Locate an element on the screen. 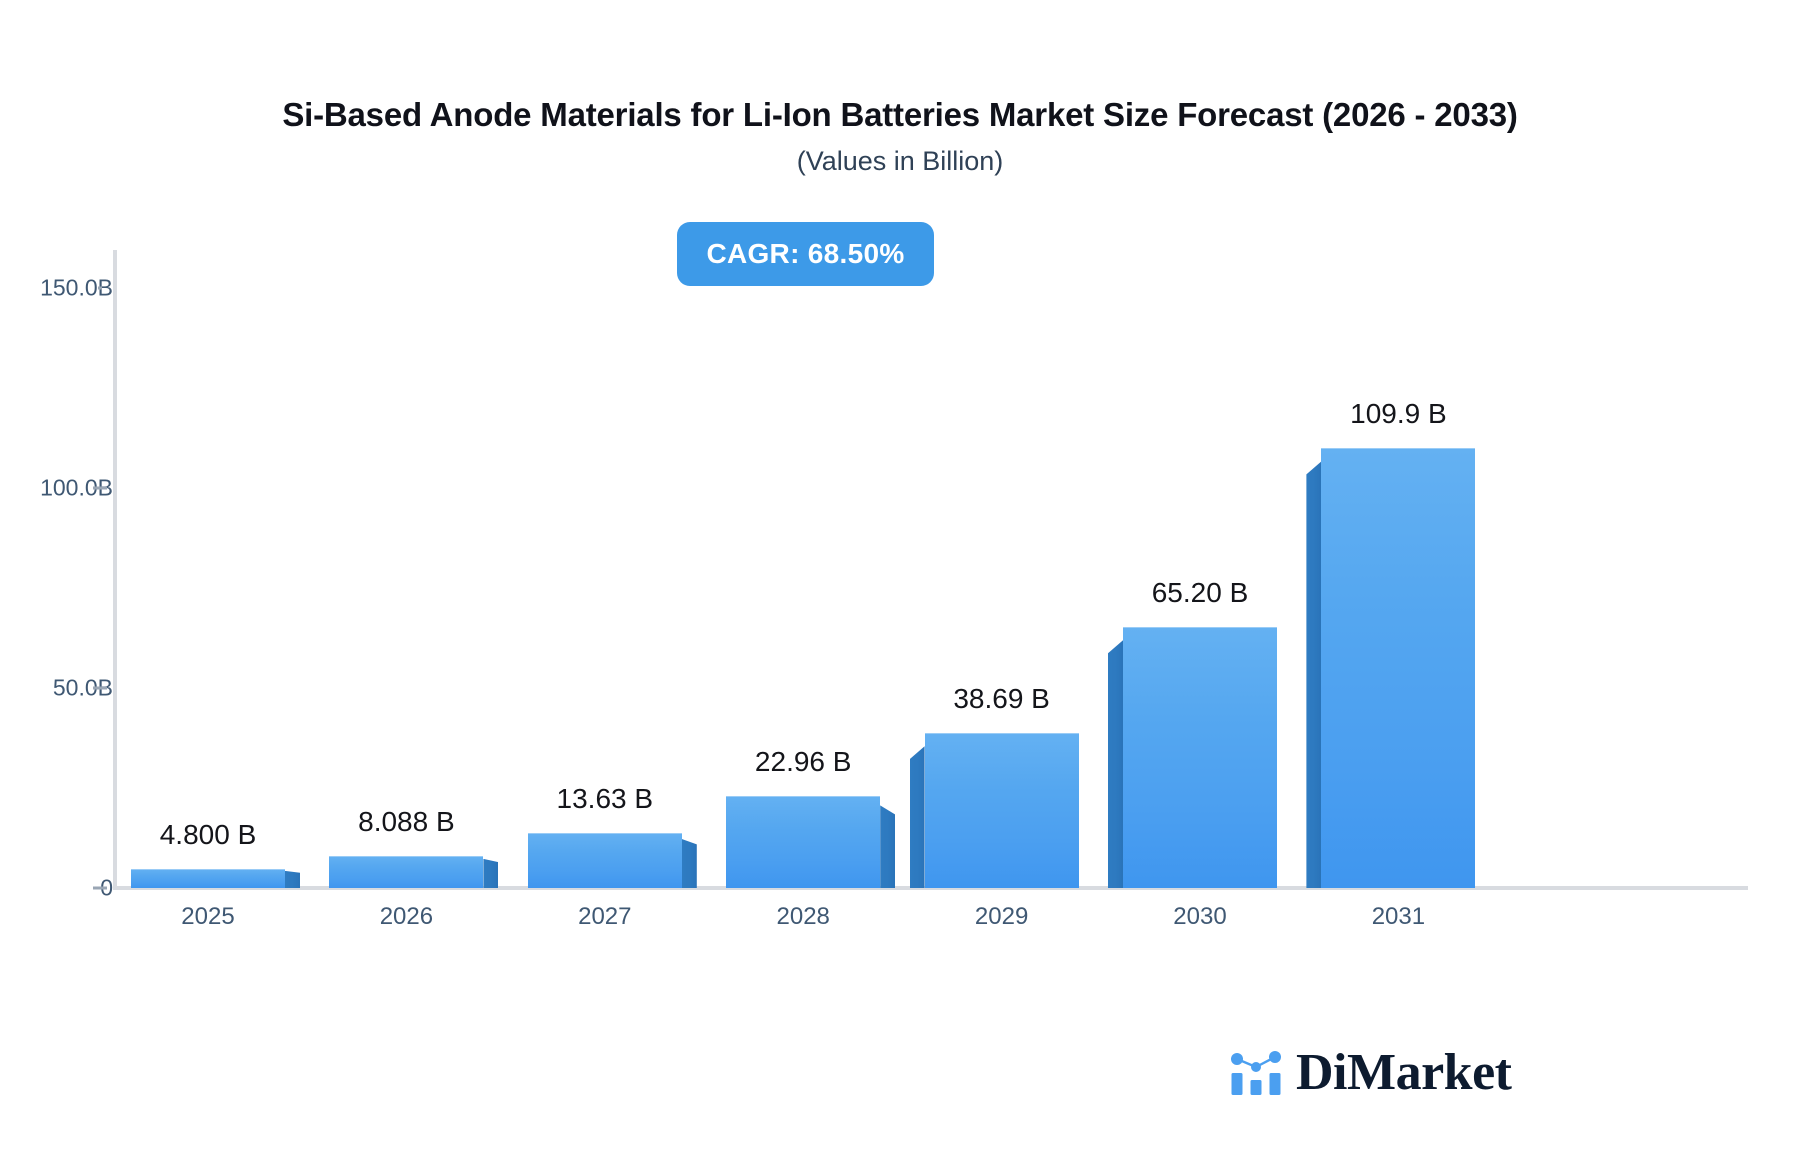 Image resolution: width=1800 pixels, height=1156 pixels. bar-value-label: 13.63 B is located at coordinates (605, 799).